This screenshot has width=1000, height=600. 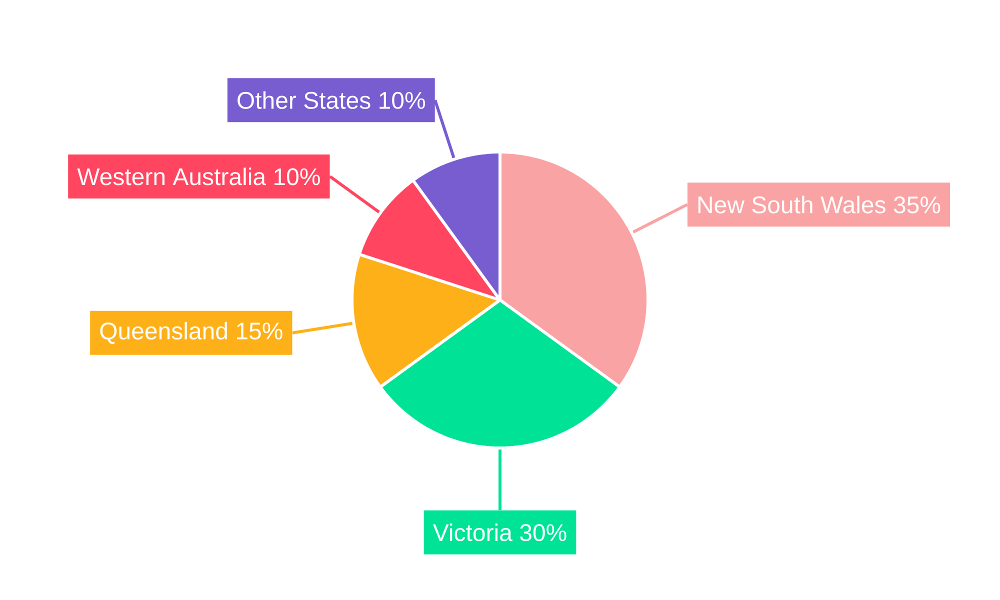 I want to click on data-label: 35%, so click(x=917, y=205).